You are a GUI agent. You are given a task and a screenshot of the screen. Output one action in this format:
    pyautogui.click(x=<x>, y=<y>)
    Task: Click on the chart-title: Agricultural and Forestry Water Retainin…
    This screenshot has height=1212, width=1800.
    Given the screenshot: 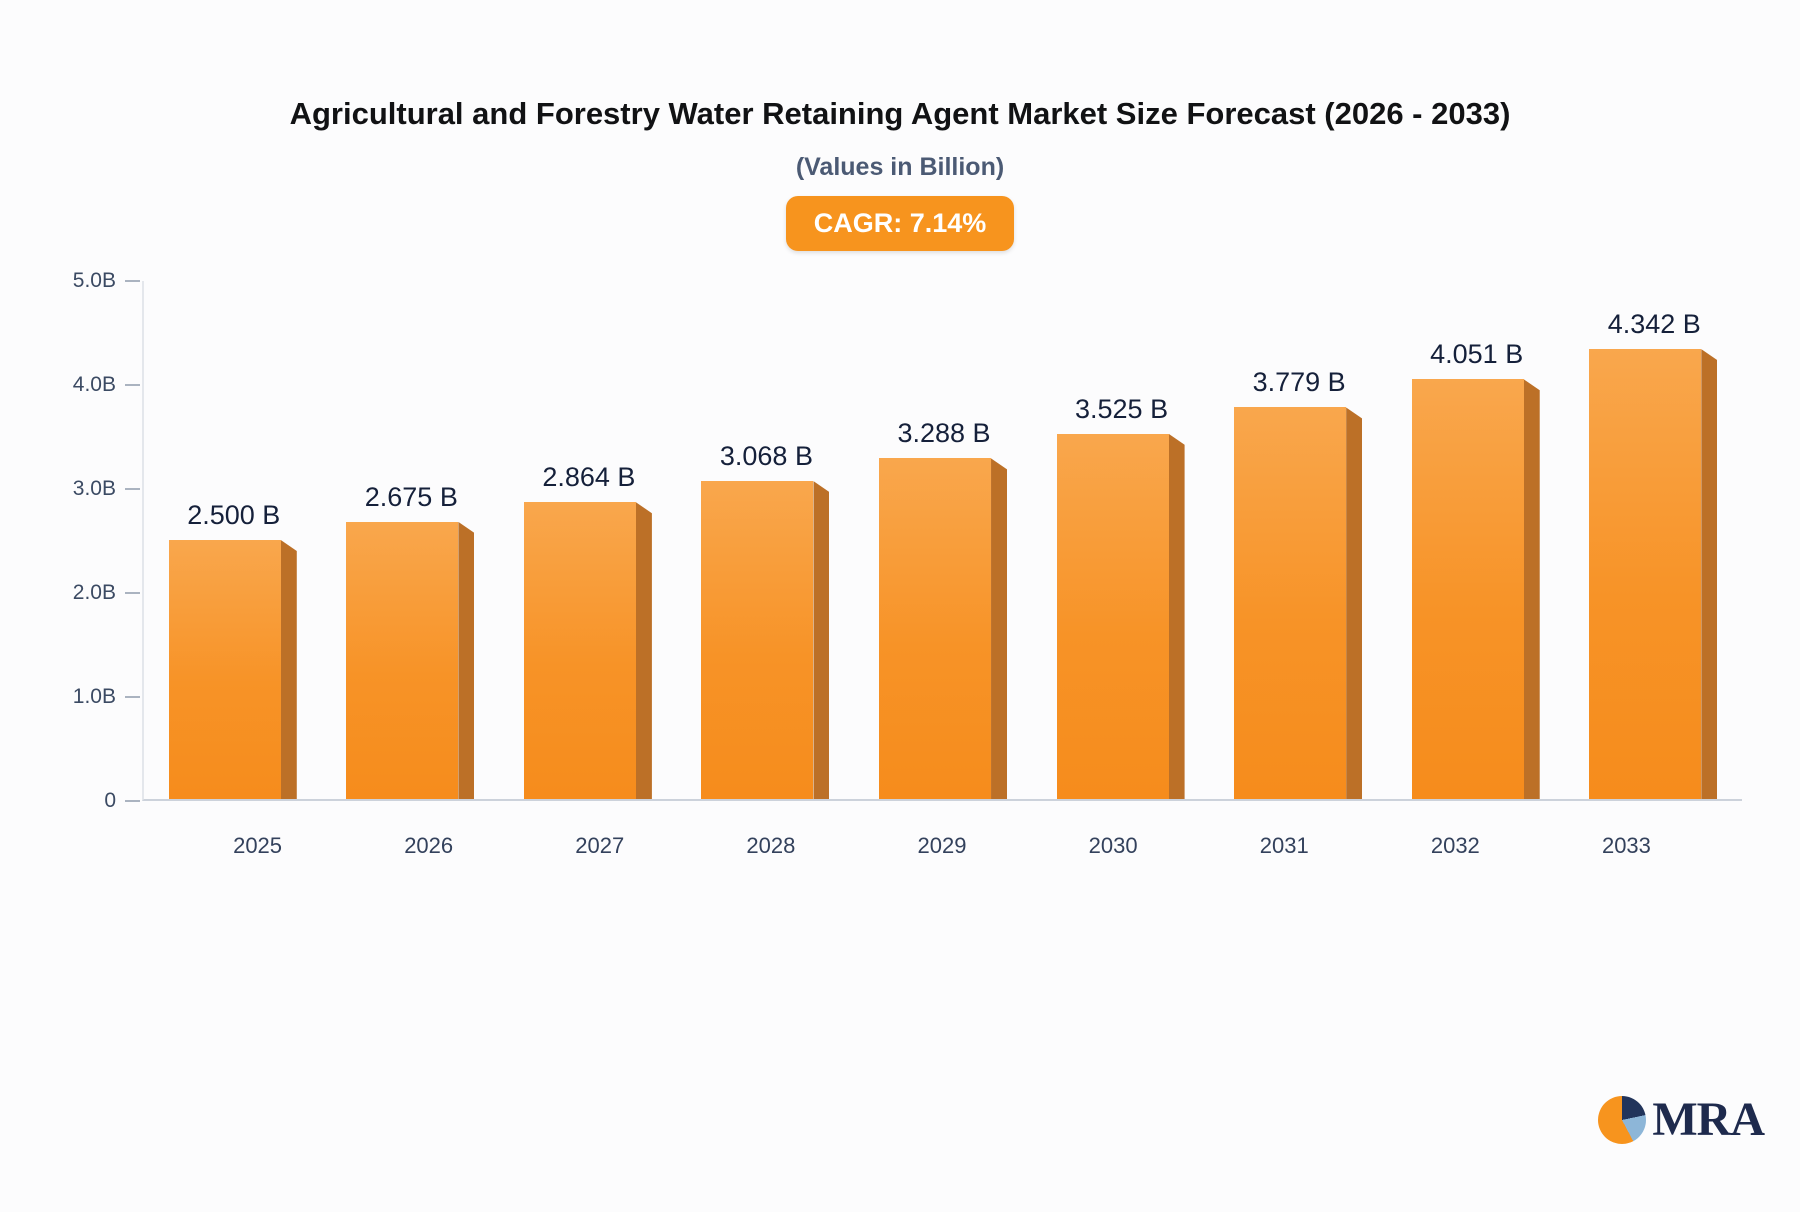 What is the action you would take?
    pyautogui.click(x=900, y=113)
    